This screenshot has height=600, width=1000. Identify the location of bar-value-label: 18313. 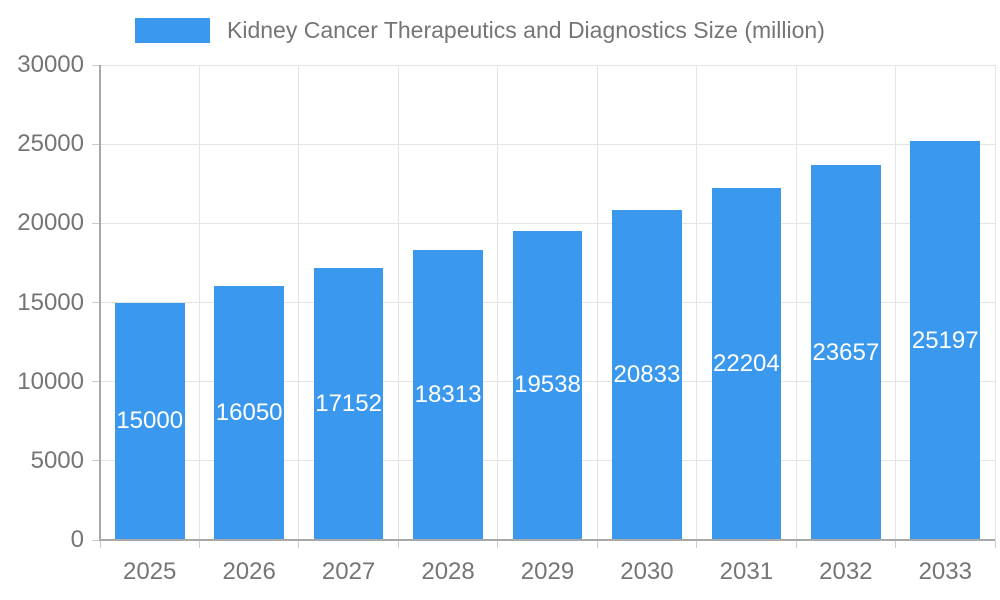
(448, 394).